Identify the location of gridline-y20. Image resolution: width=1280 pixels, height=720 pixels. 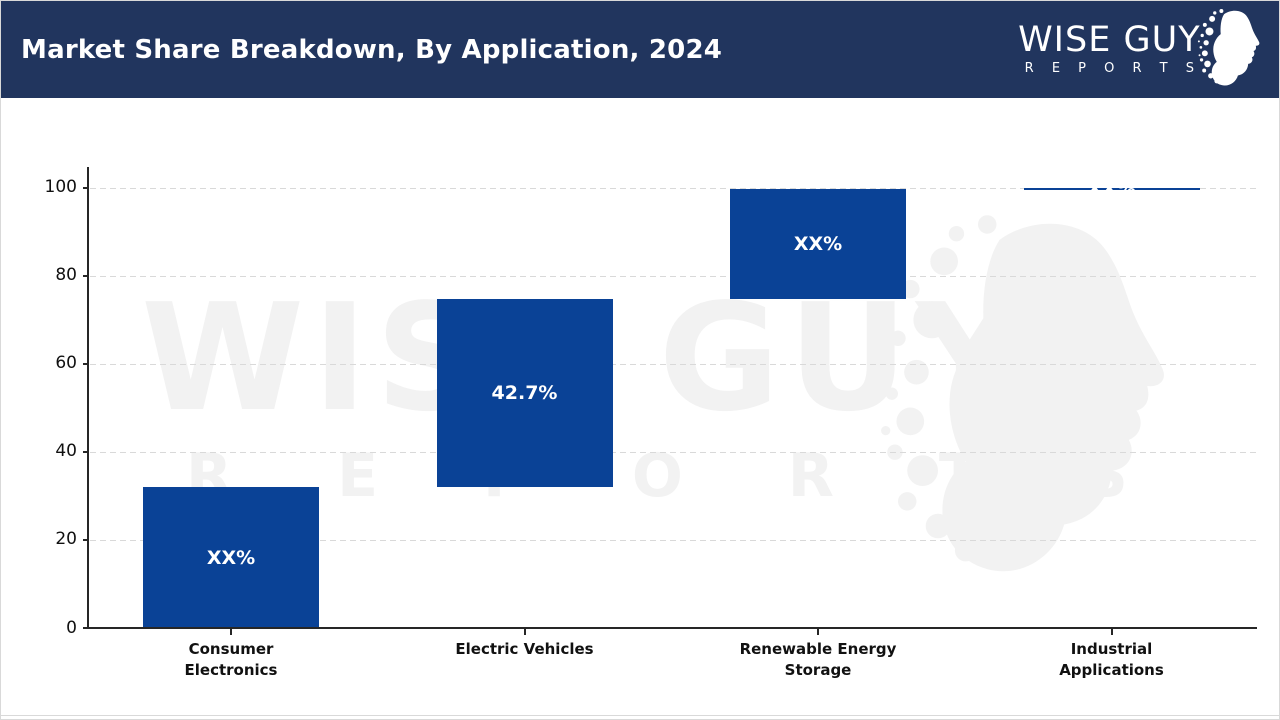
(673, 540).